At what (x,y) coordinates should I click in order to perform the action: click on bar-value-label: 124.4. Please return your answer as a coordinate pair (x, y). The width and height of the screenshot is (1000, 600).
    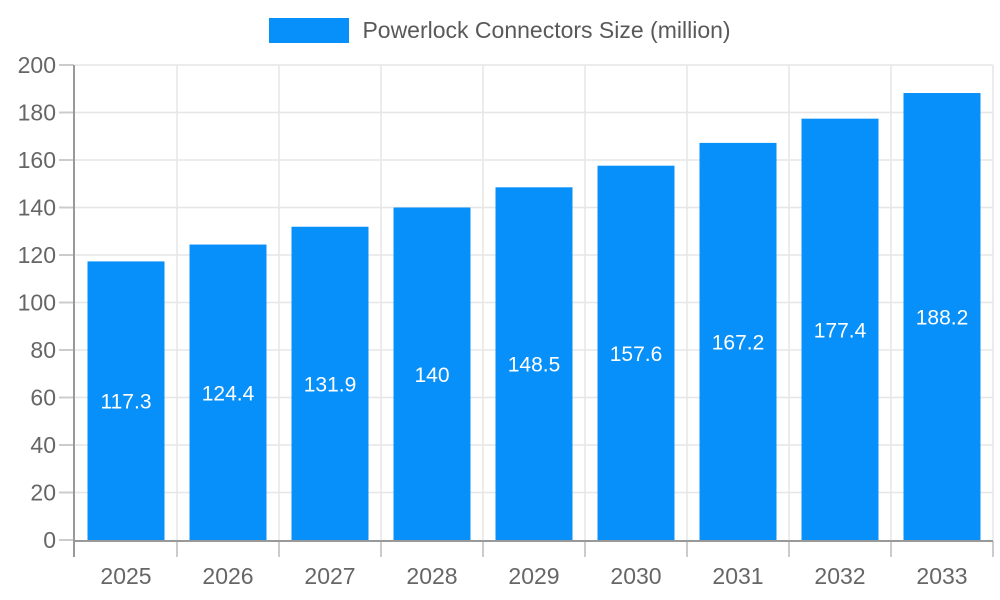
    Looking at the image, I should click on (228, 393).